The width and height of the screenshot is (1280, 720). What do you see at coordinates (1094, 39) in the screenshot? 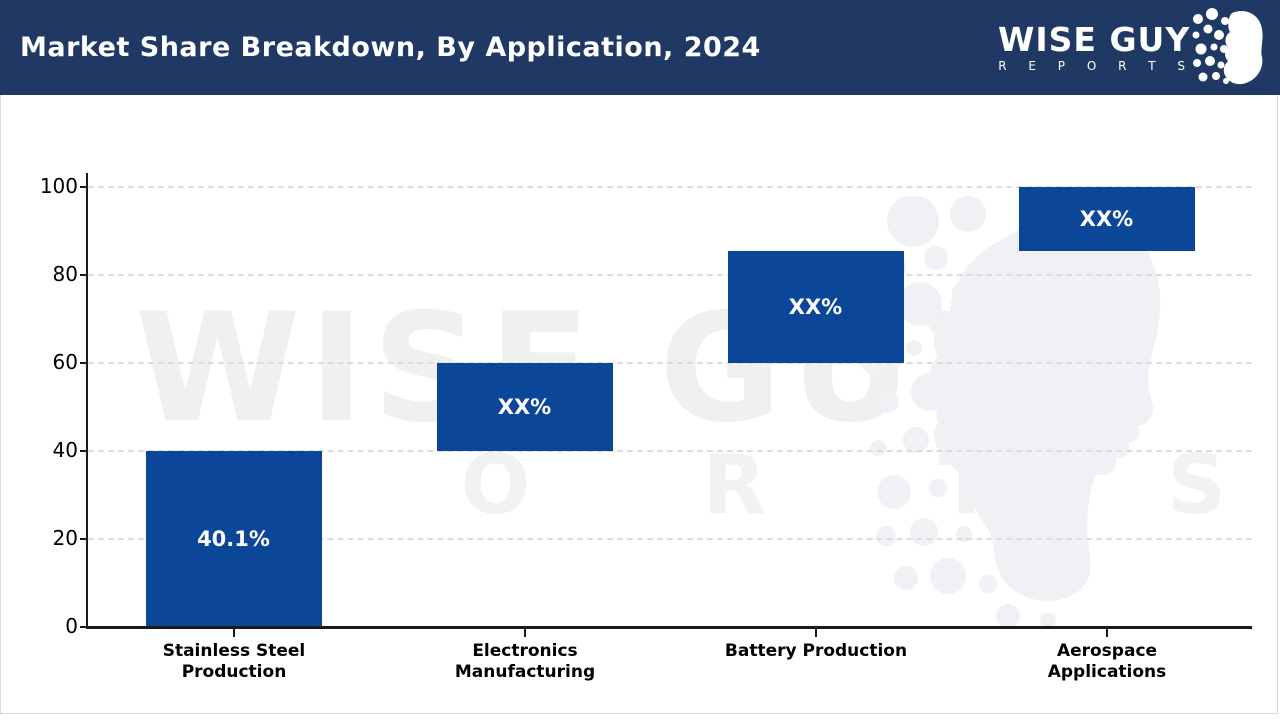
I see `brand-name: WISE GUY` at bounding box center [1094, 39].